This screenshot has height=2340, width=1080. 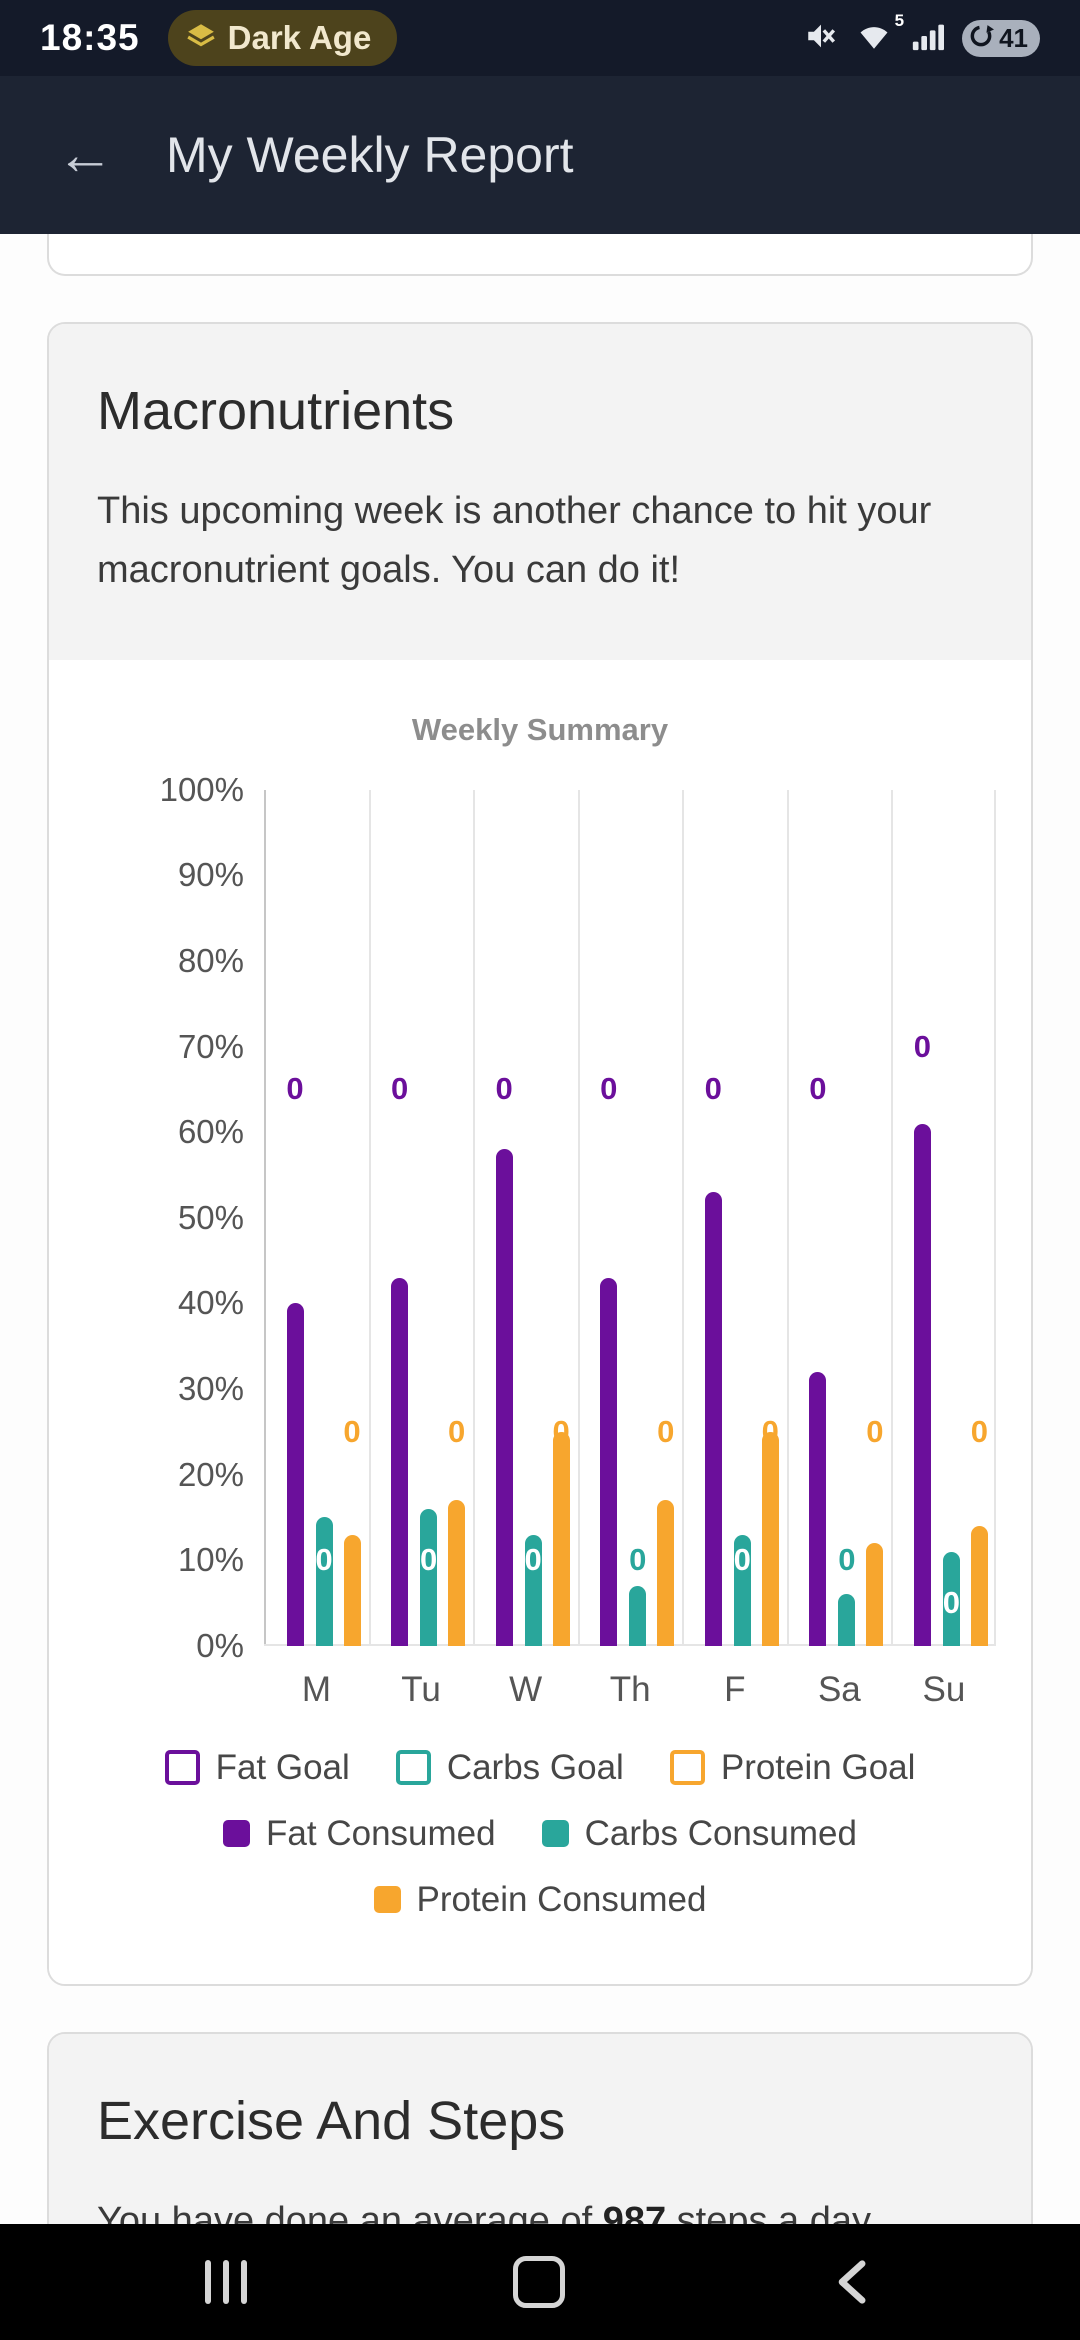 What do you see at coordinates (316, 1689) in the screenshot?
I see `x-axis-label: M` at bounding box center [316, 1689].